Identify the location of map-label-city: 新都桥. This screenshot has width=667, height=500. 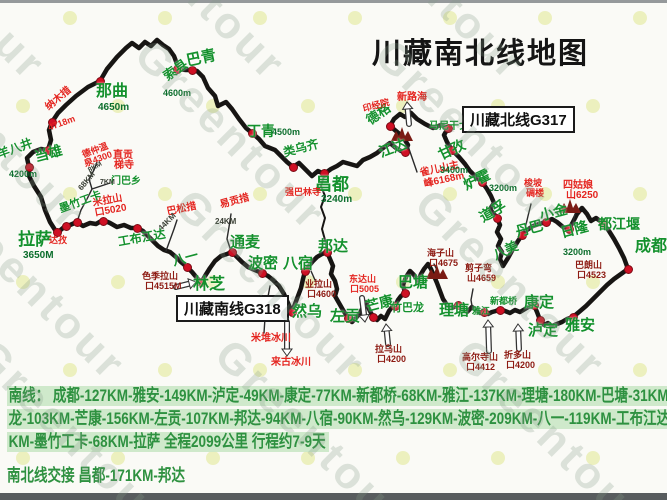
(504, 301).